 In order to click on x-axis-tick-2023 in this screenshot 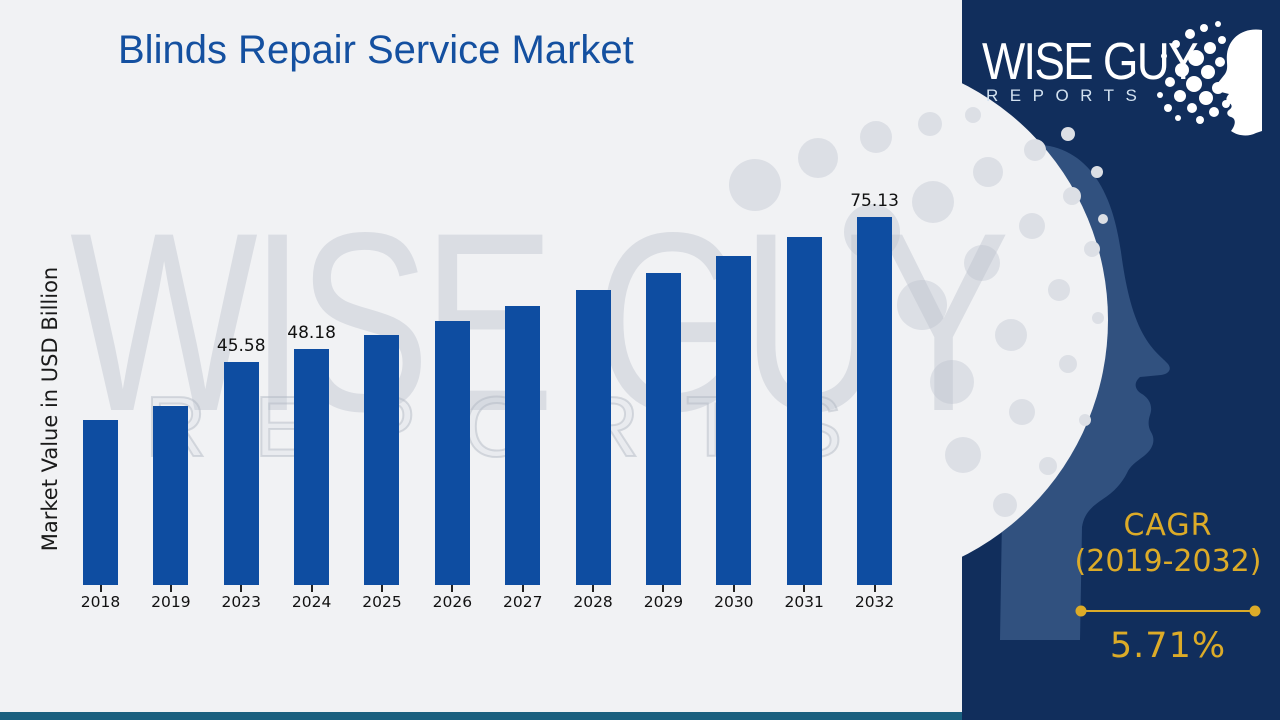, I will do `click(241, 588)`.